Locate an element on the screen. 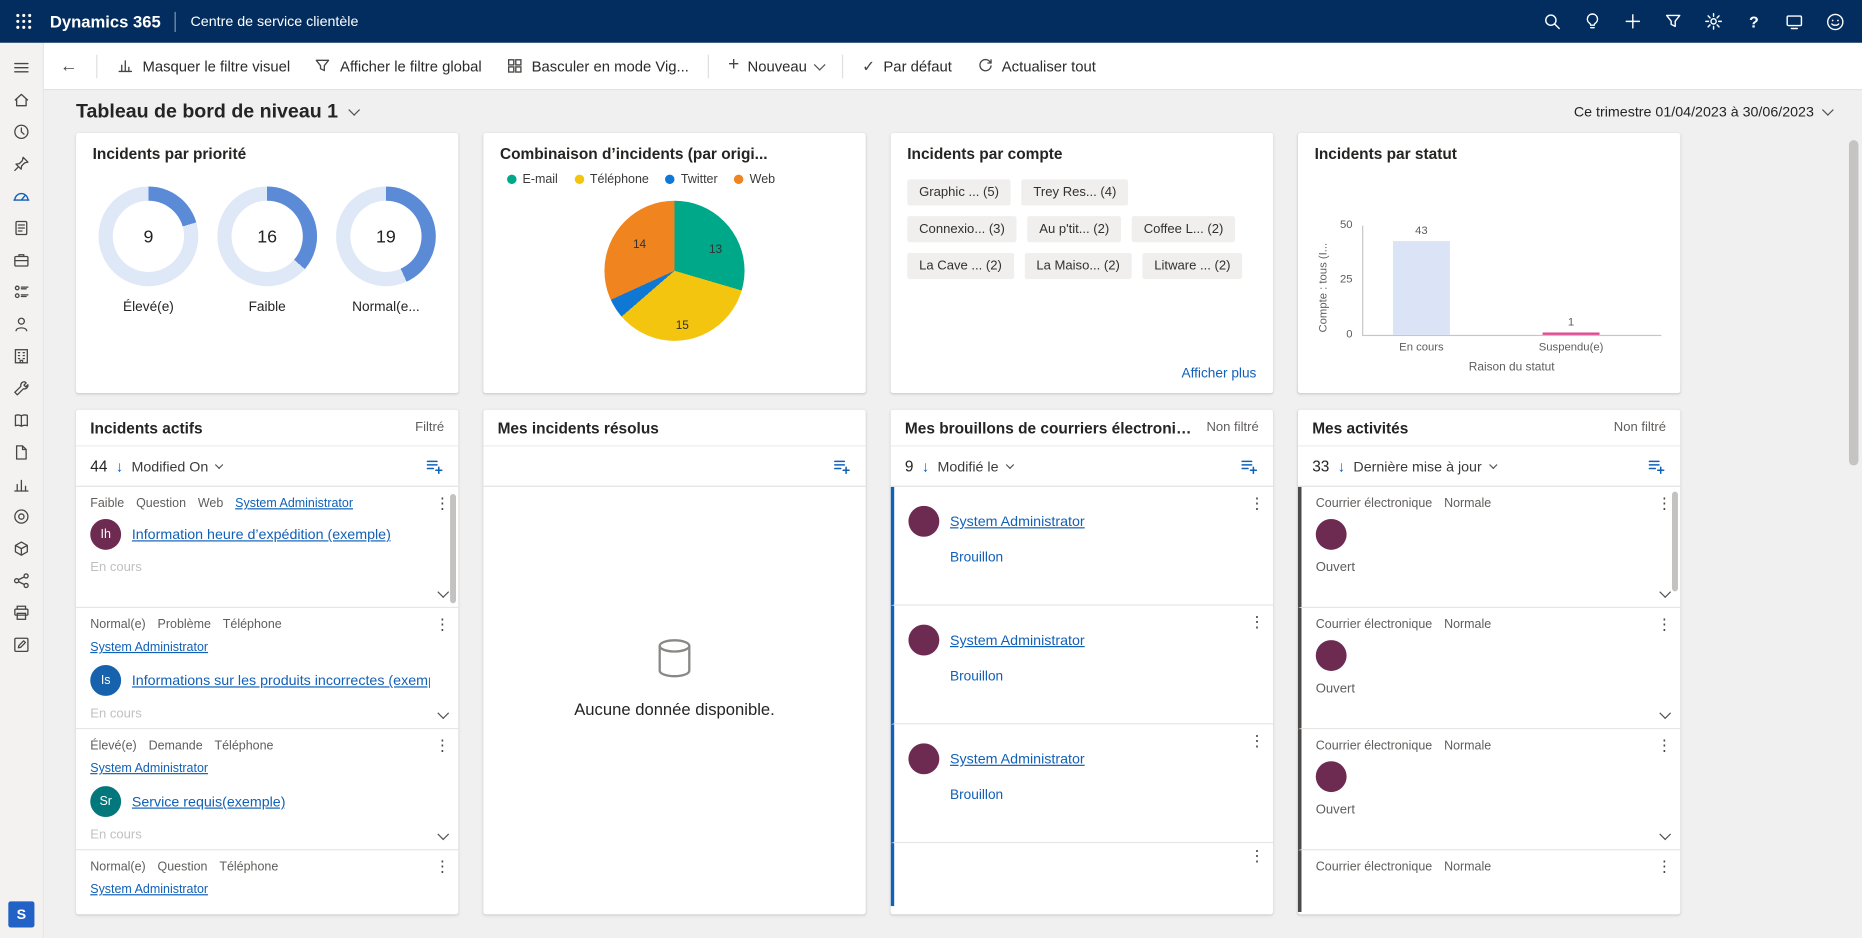 The width and height of the screenshot is (1862, 938). contacts-icon is located at coordinates (21, 324).